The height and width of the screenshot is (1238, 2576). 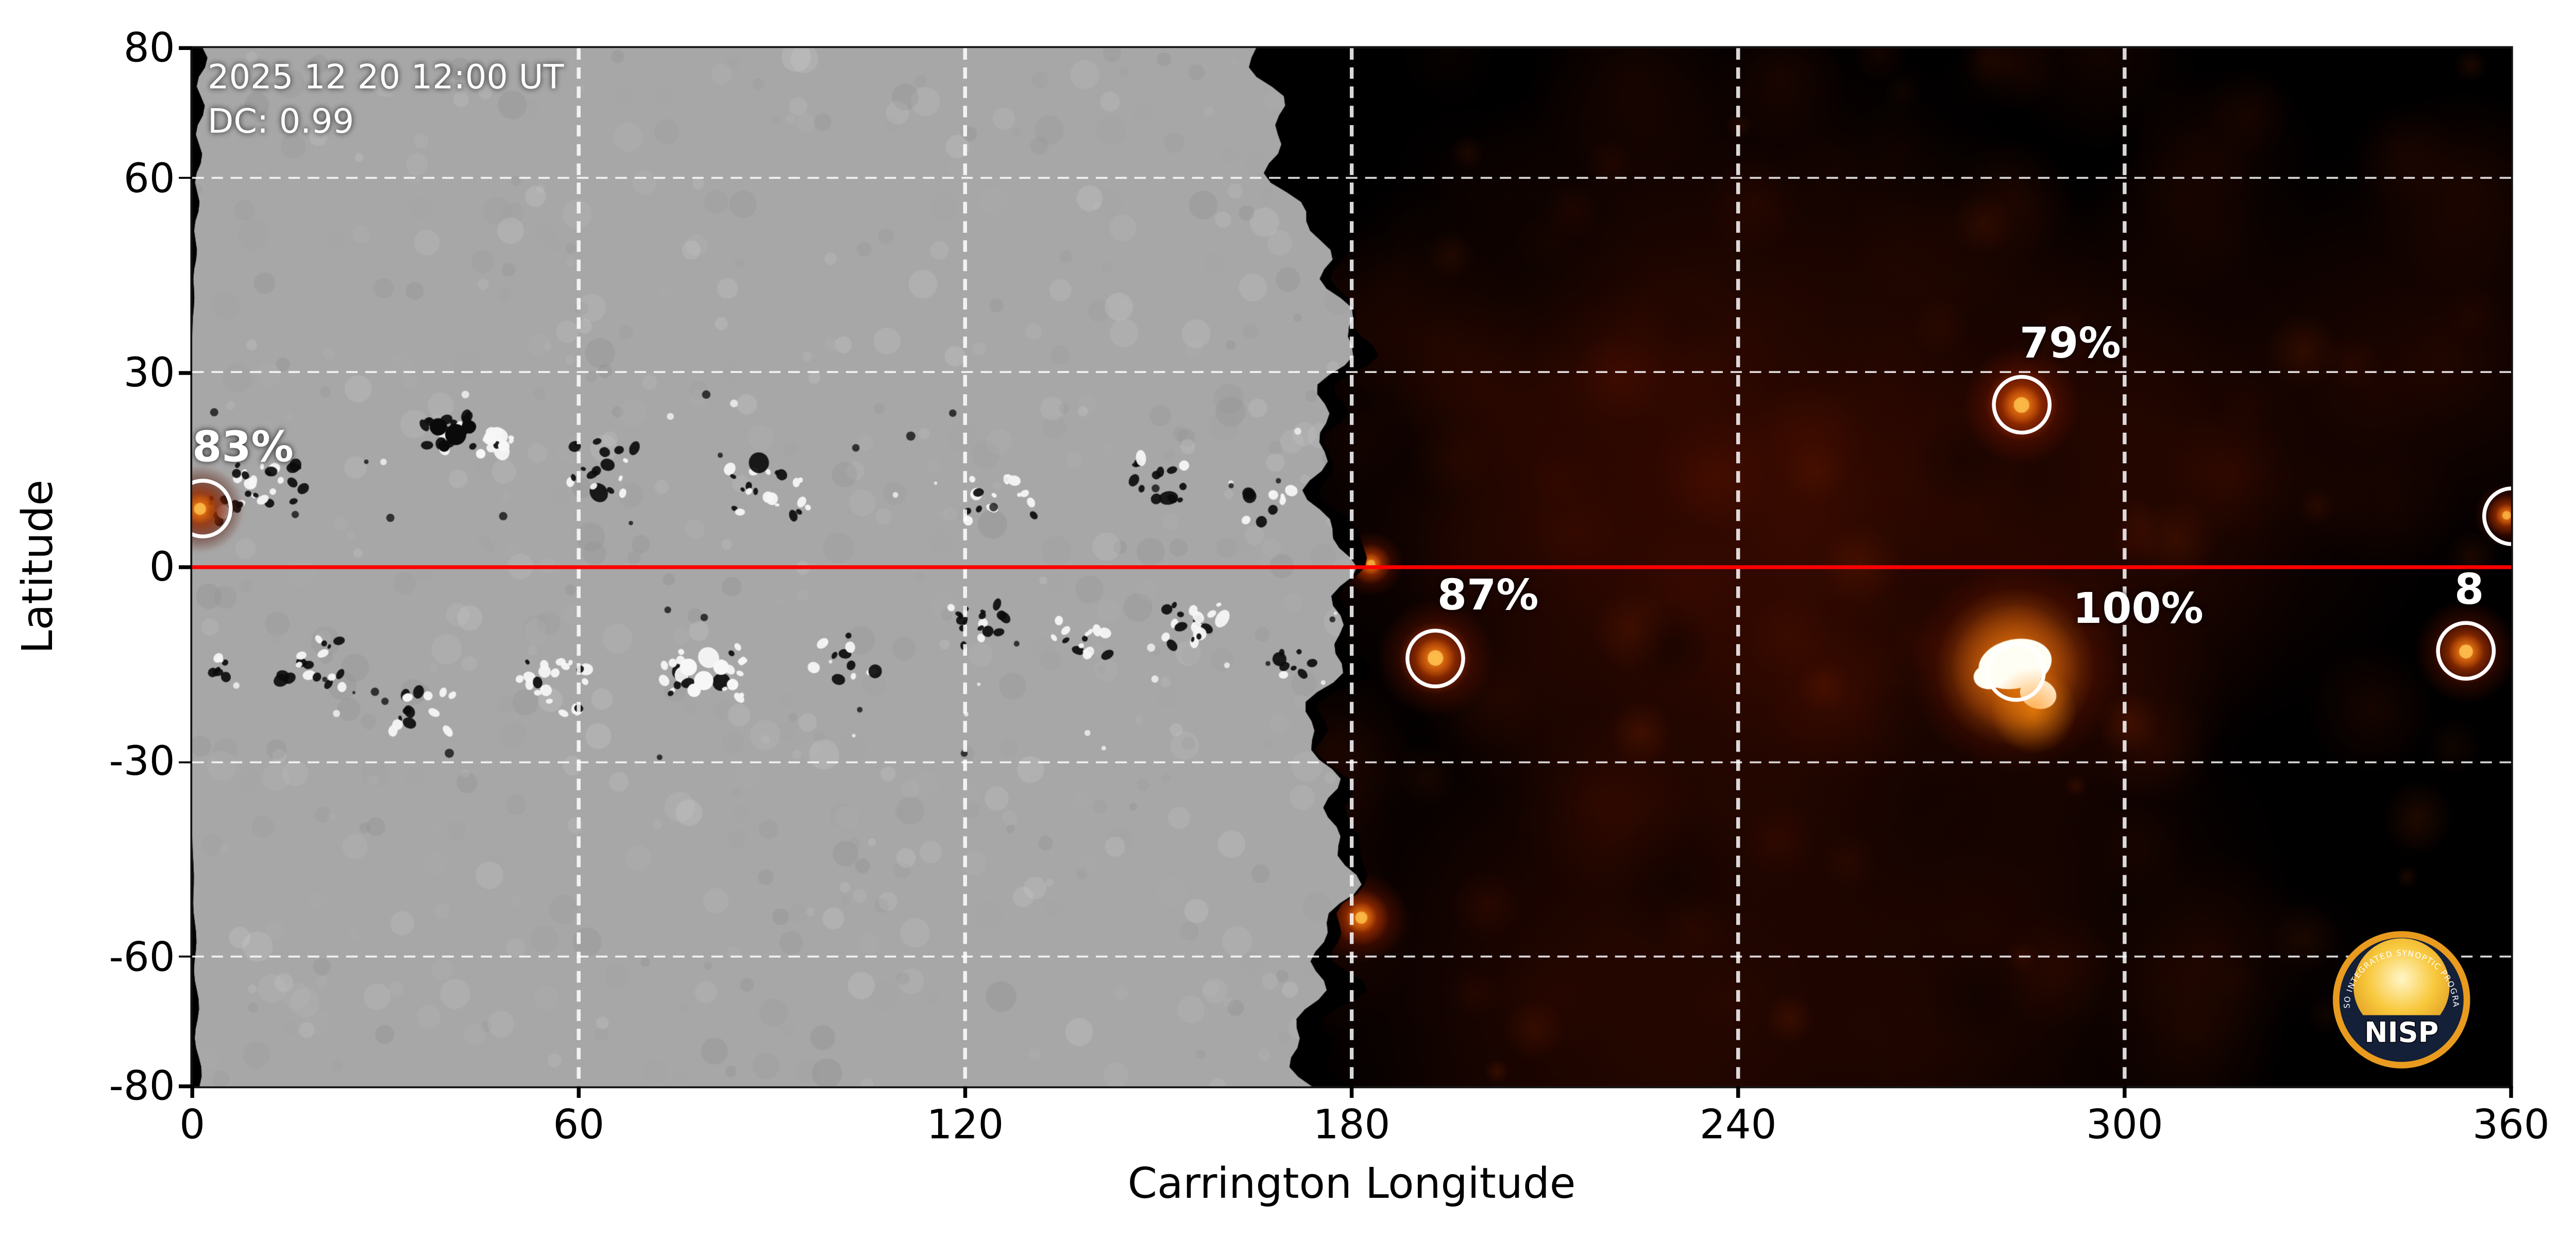 What do you see at coordinates (142, 956) in the screenshot?
I see `y-tick-label: -60` at bounding box center [142, 956].